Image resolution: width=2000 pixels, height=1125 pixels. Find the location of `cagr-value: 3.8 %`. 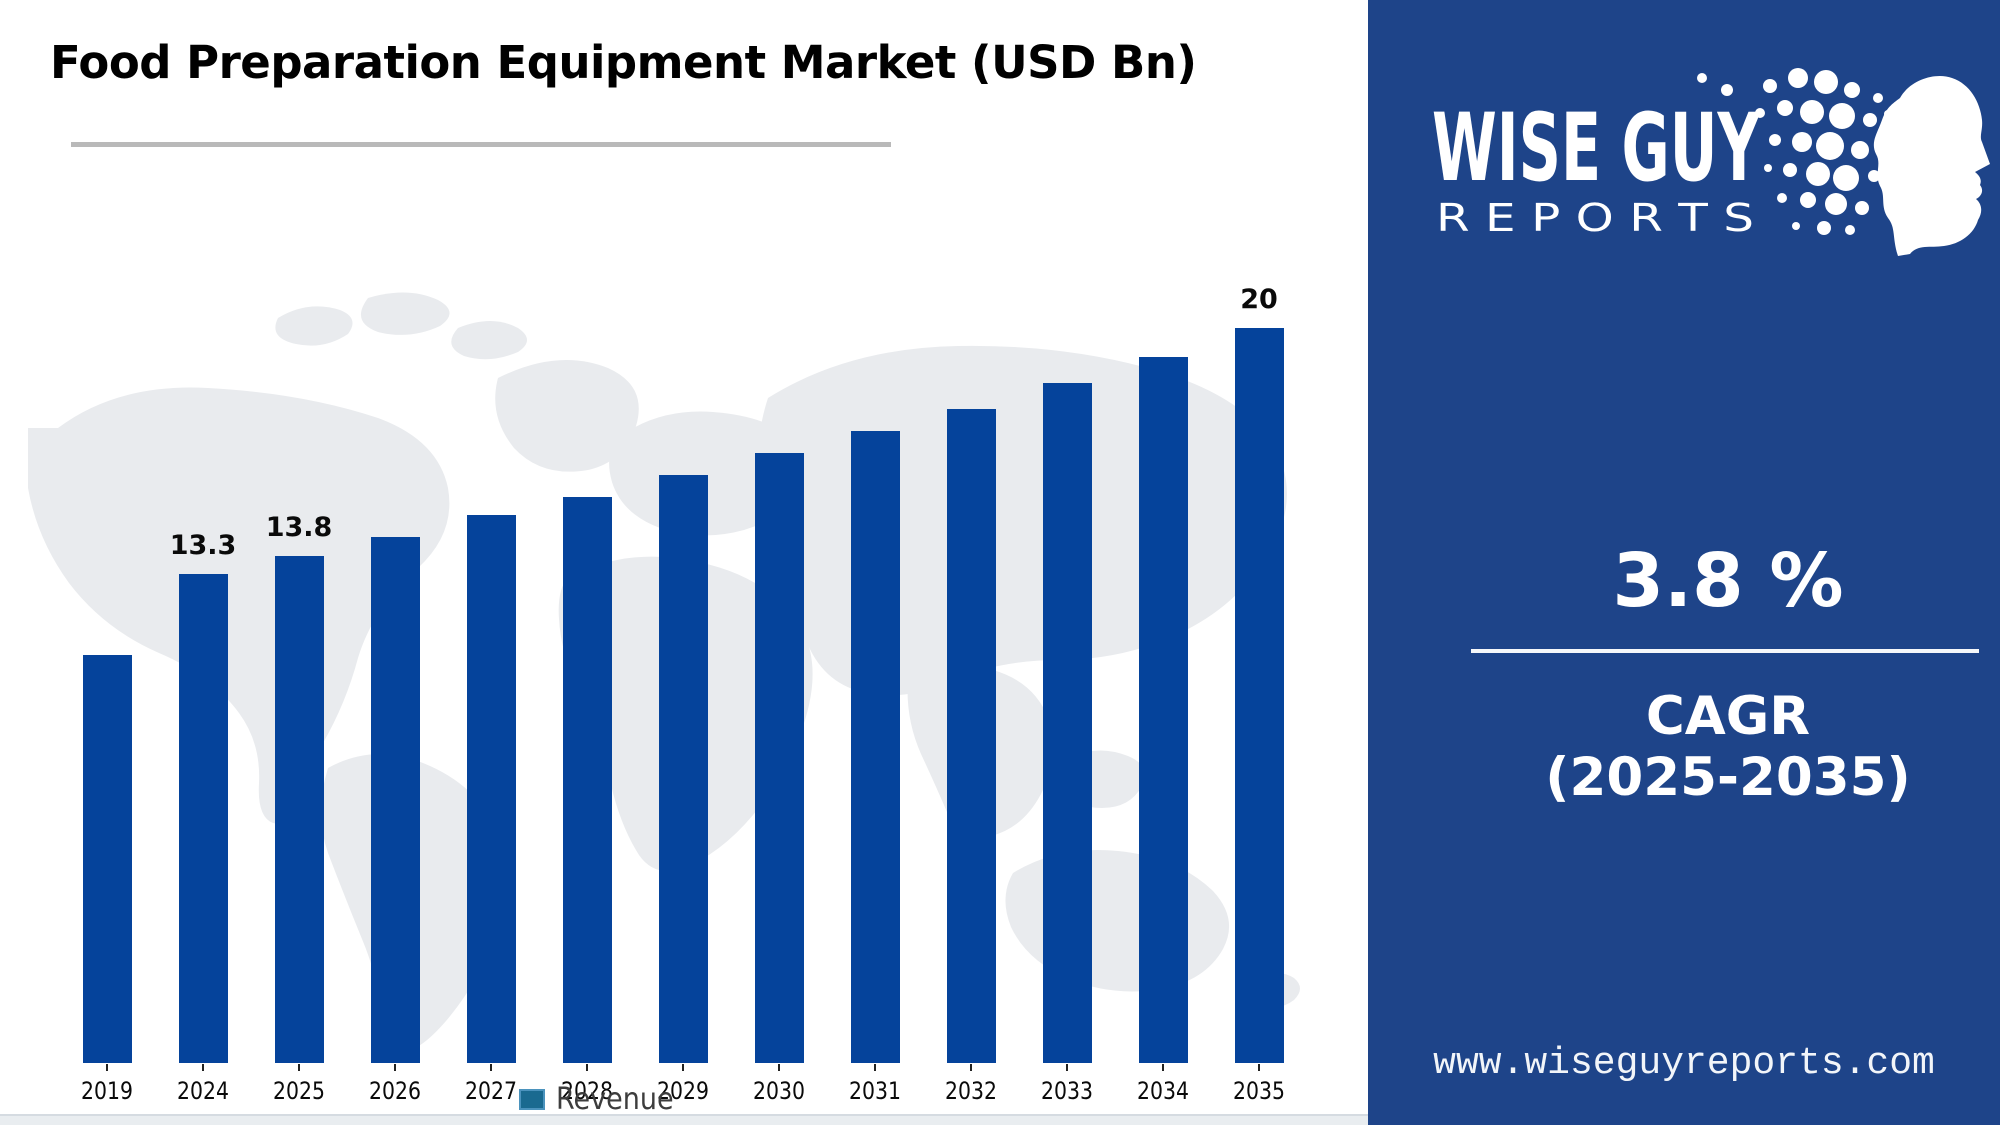

cagr-value: 3.8 % is located at coordinates (1728, 581).